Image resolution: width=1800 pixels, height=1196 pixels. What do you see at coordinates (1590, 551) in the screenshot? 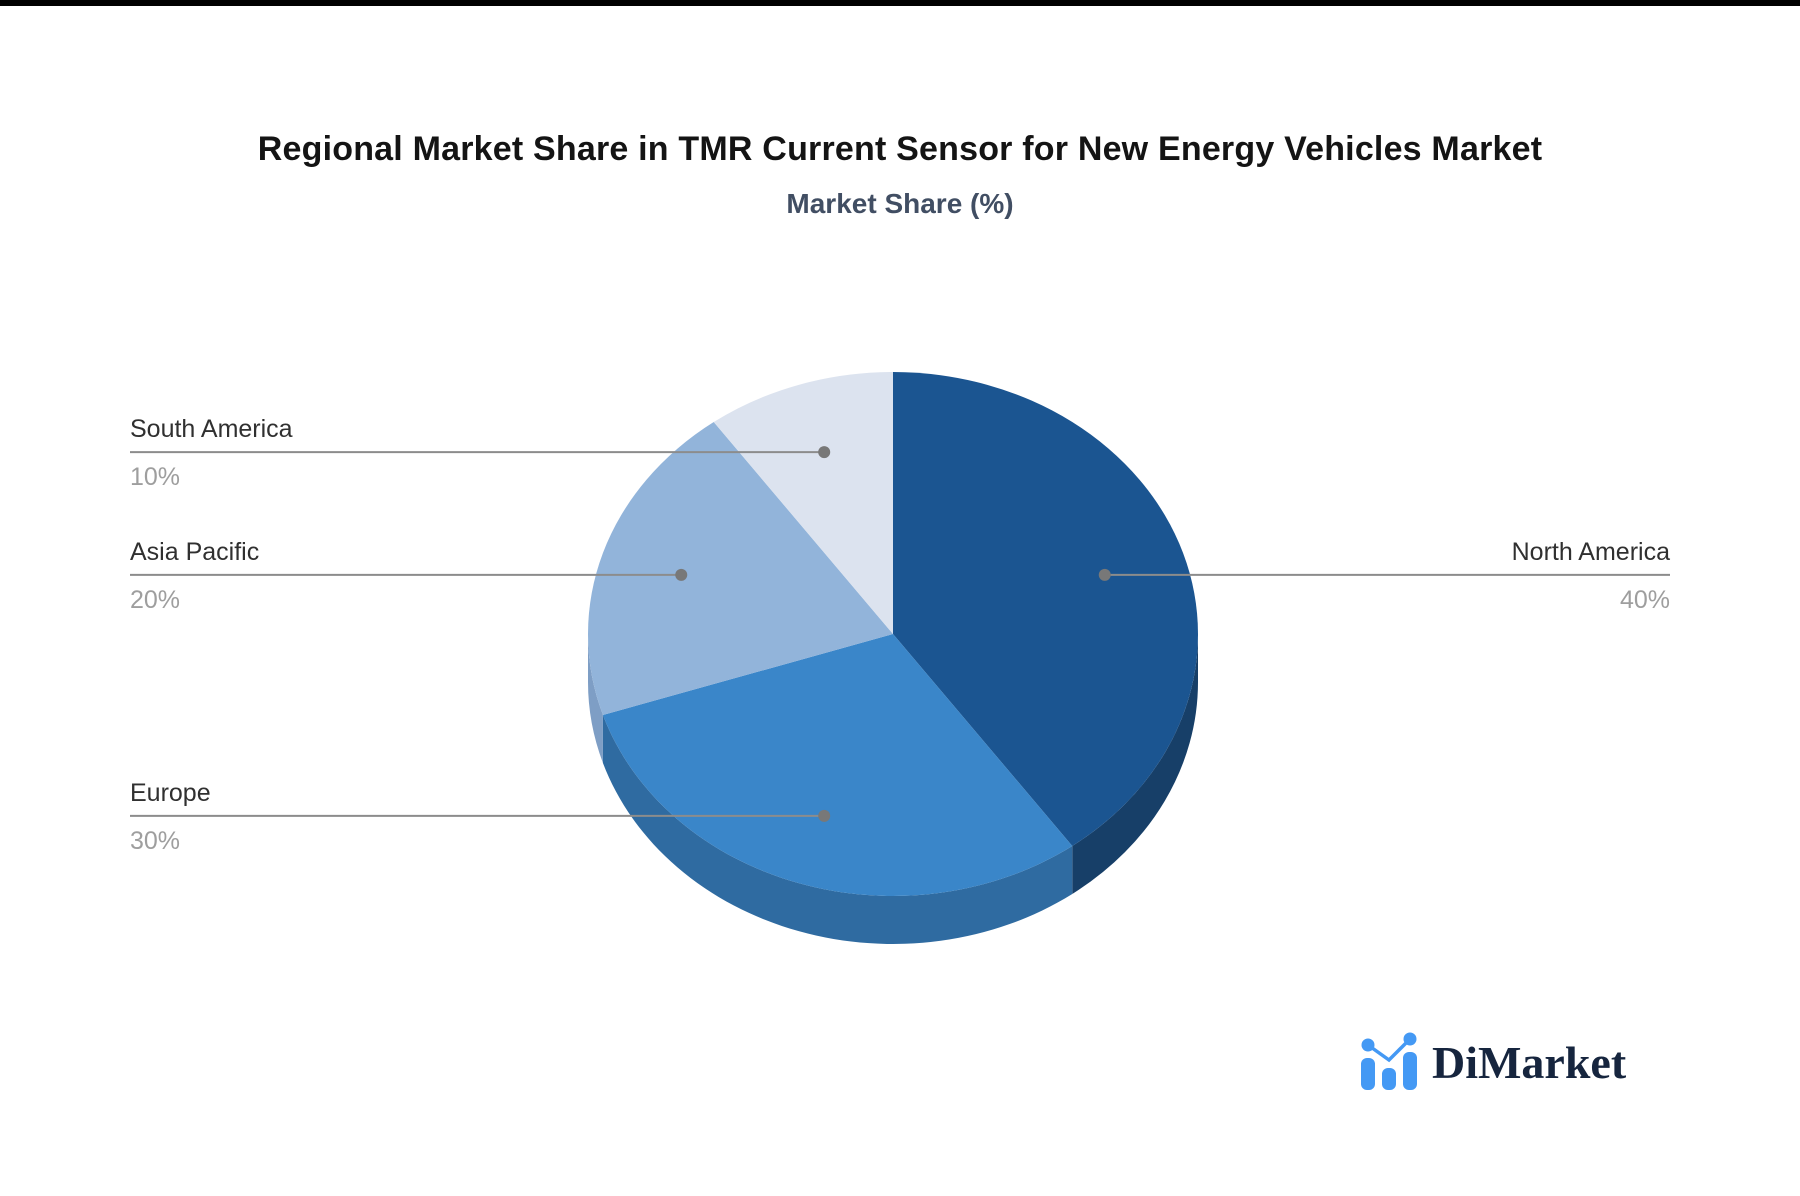
I see `callout-label-north-america: North America` at bounding box center [1590, 551].